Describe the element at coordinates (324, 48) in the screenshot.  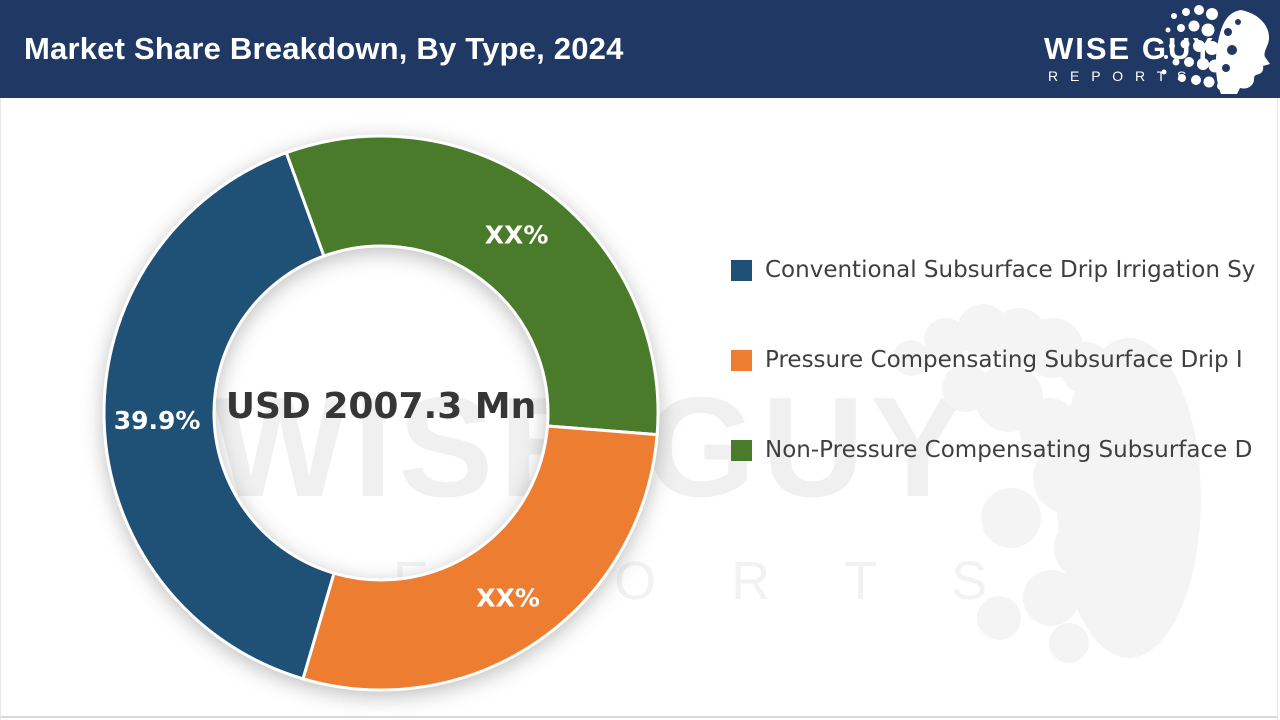
I see `page-title: Market Share Breakdown, By Type, 2024` at that location.